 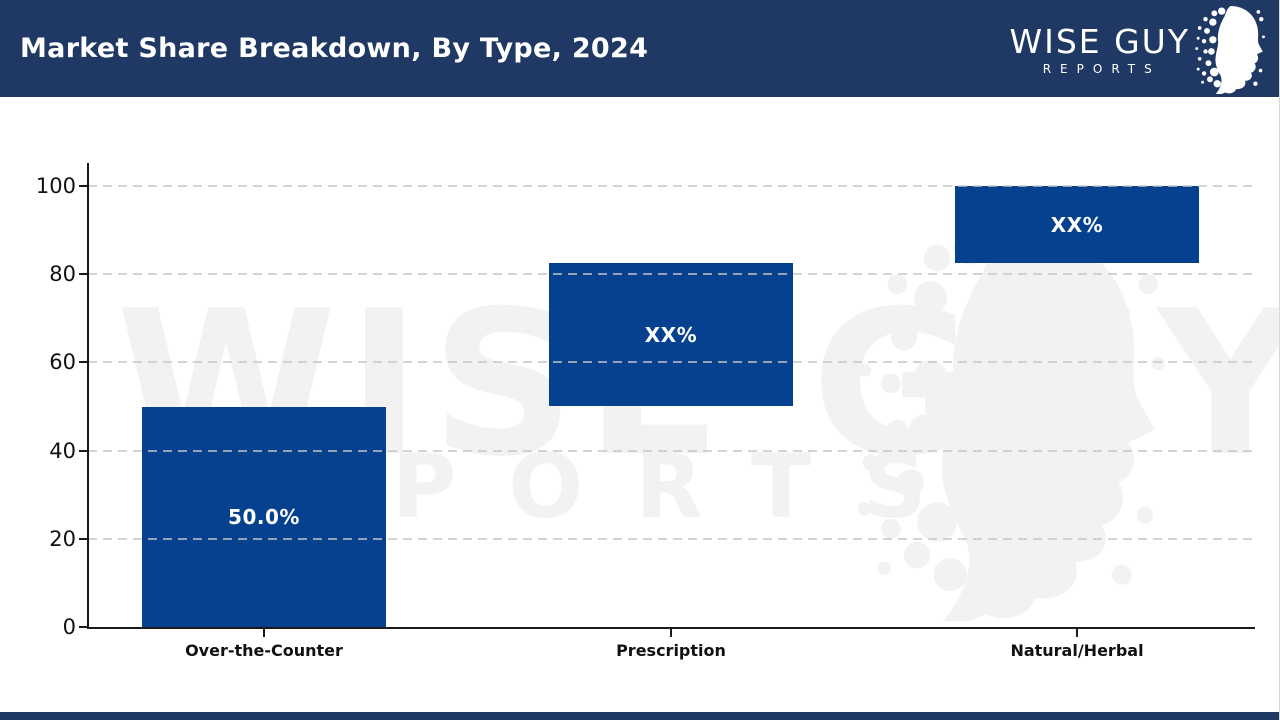 I want to click on y-axis-line, so click(x=88, y=396).